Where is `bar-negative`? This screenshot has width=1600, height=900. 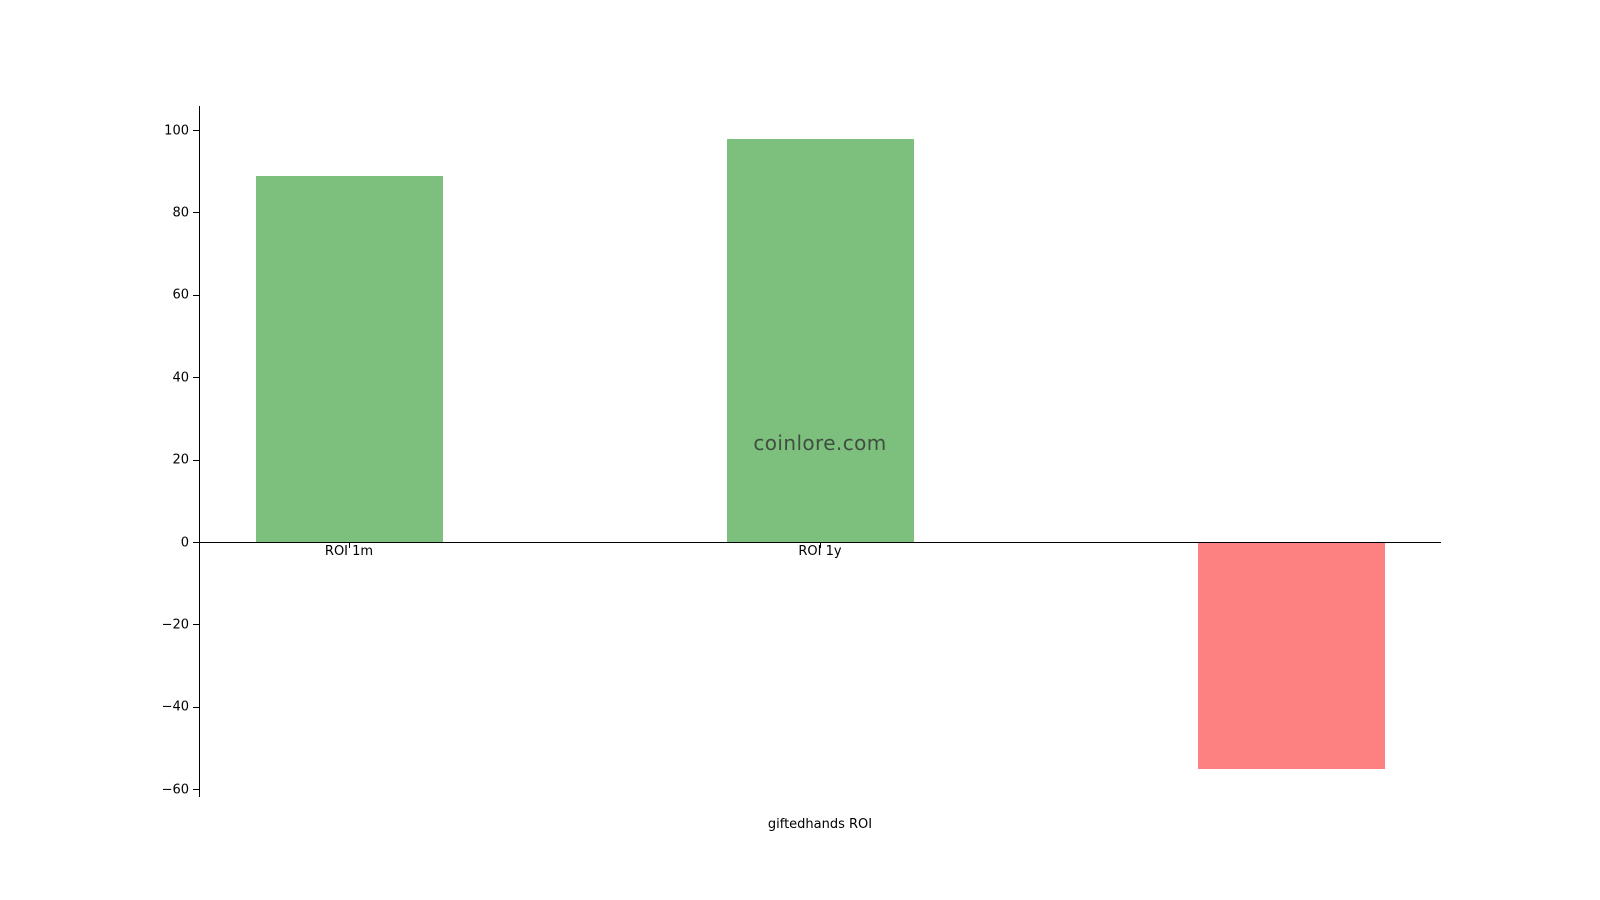
bar-negative is located at coordinates (1291, 656).